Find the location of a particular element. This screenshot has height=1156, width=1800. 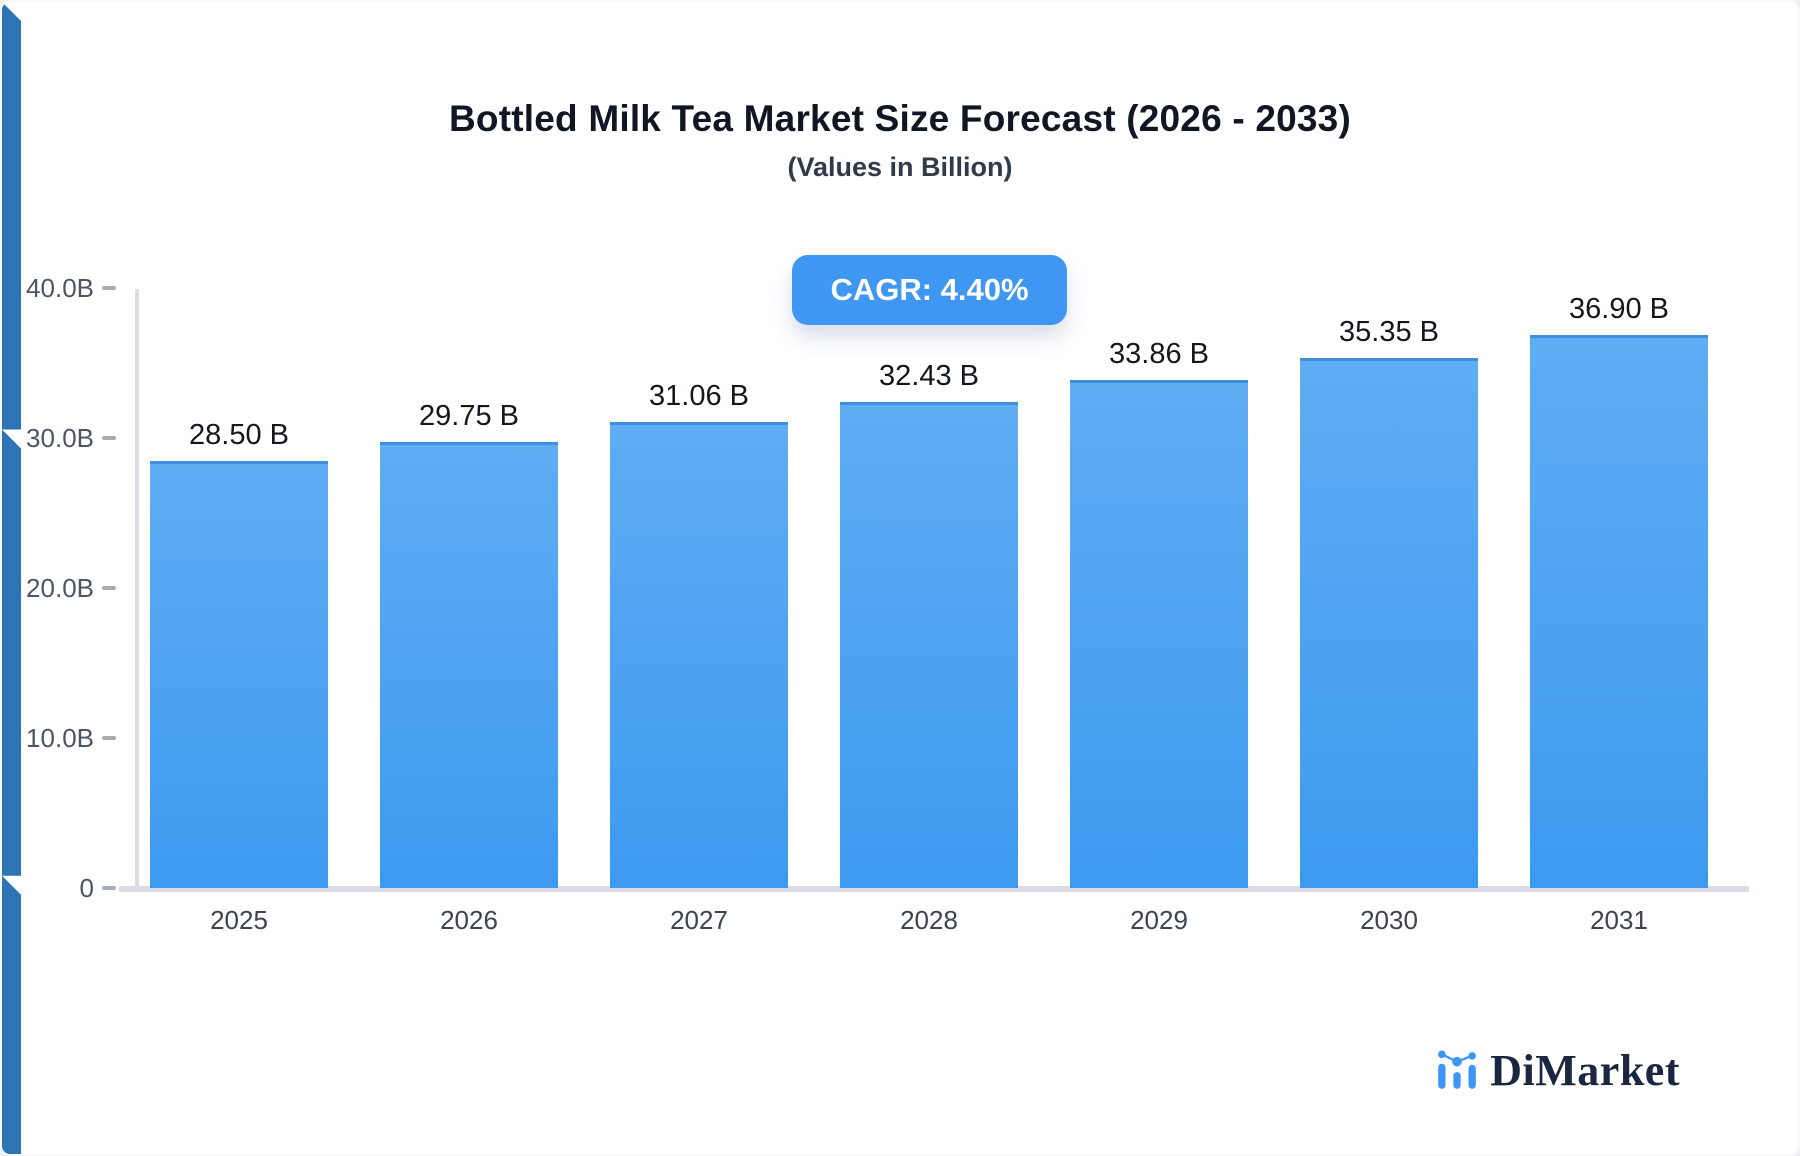

cagr-badge: CAGR: 4.40% is located at coordinates (929, 290).